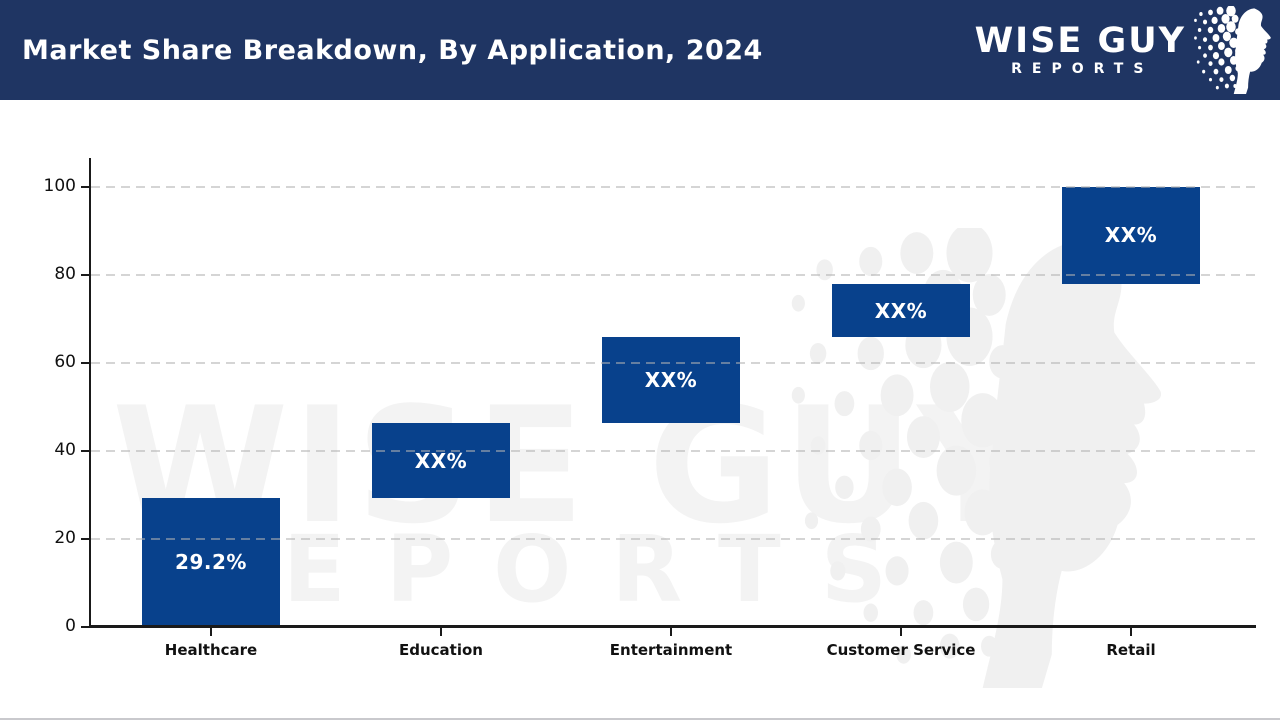  Describe the element at coordinates (901, 649) in the screenshot. I see `x-category-label: Customer Service` at that location.